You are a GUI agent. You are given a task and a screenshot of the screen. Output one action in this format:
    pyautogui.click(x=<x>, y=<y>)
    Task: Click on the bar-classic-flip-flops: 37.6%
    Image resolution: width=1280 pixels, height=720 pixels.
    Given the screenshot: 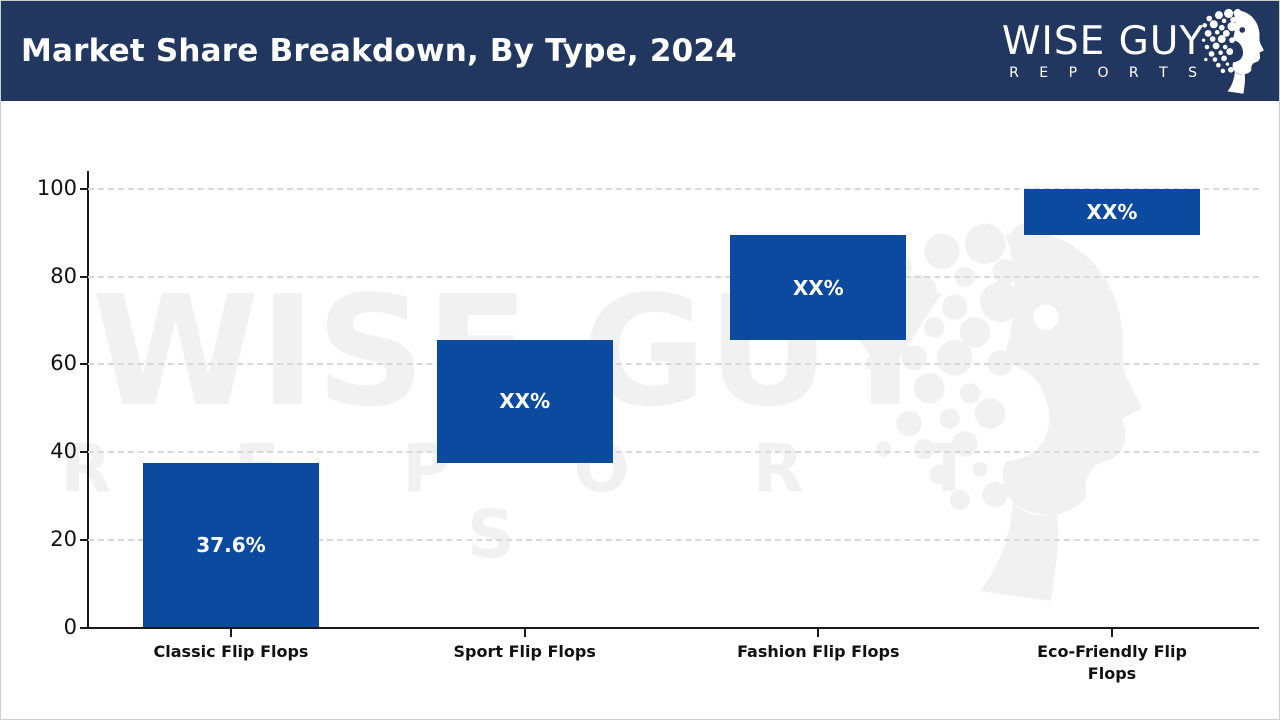 What is the action you would take?
    pyautogui.click(x=231, y=545)
    